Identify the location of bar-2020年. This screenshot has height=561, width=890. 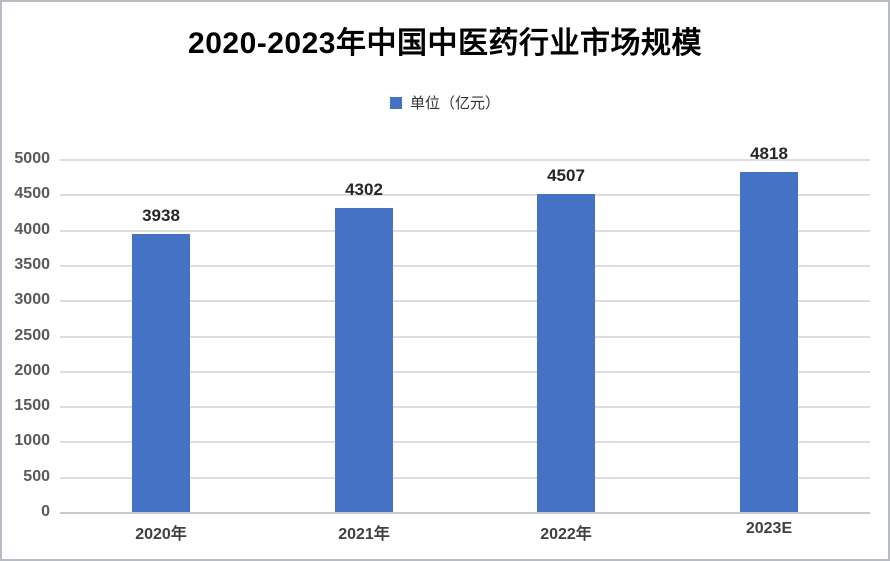
(161, 373).